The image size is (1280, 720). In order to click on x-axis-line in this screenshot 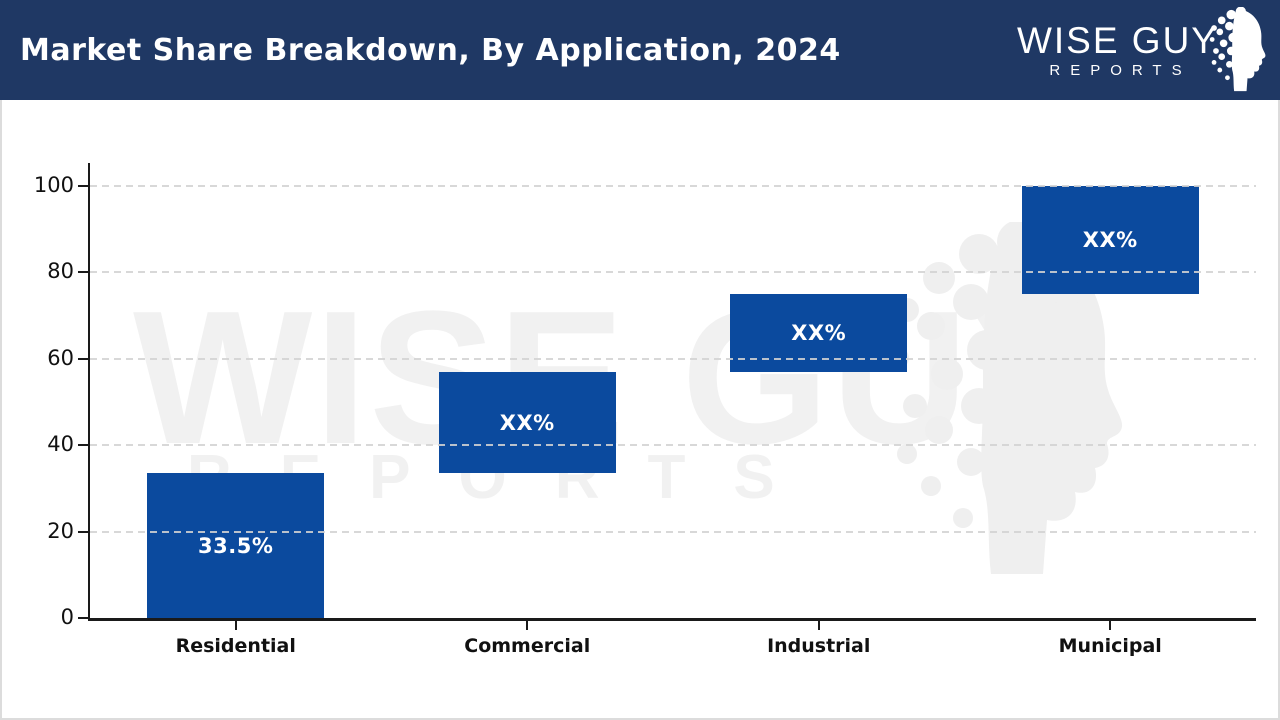, I will do `click(672, 619)`.